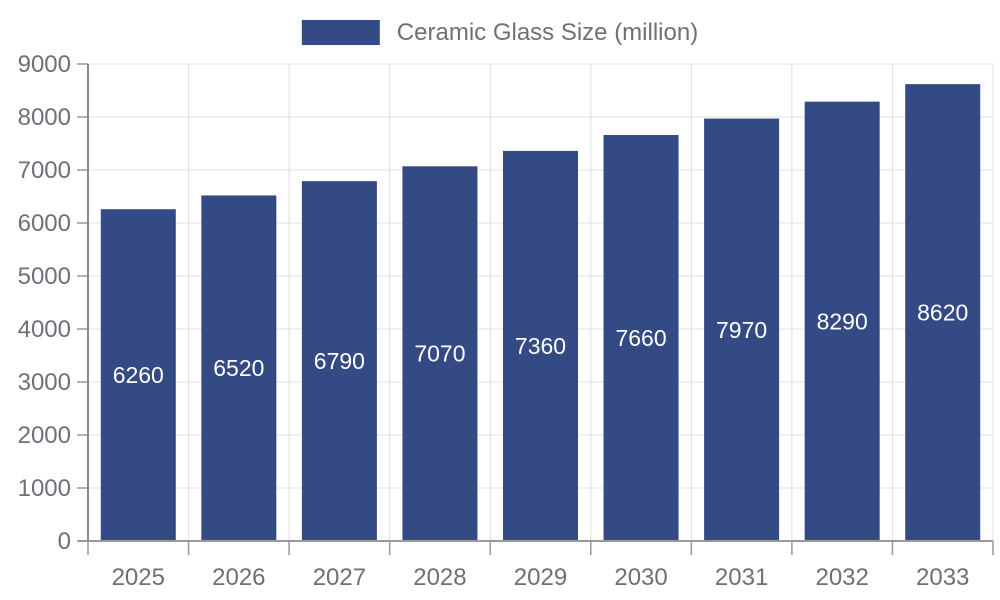  I want to click on legend-label: Ceramic Glass Size (million), so click(547, 32).